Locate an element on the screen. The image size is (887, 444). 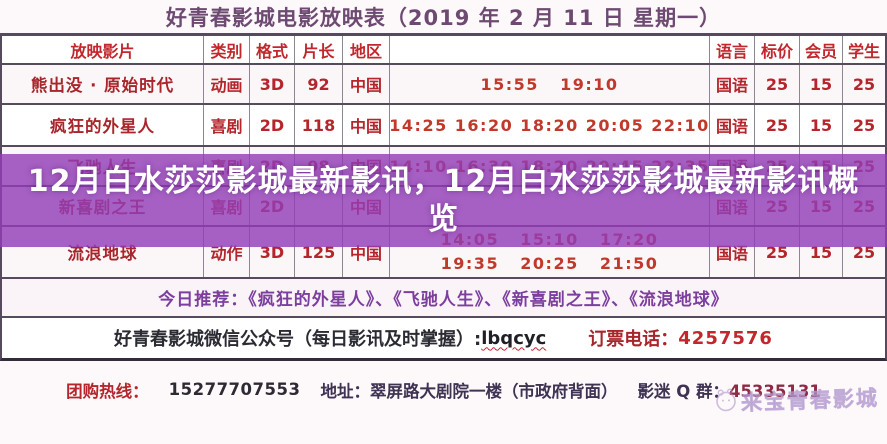
promo-overlay-line1: 12月白水莎莎影城最新影讯，12月白水莎莎影城最新影讯概 is located at coordinates (443, 181).